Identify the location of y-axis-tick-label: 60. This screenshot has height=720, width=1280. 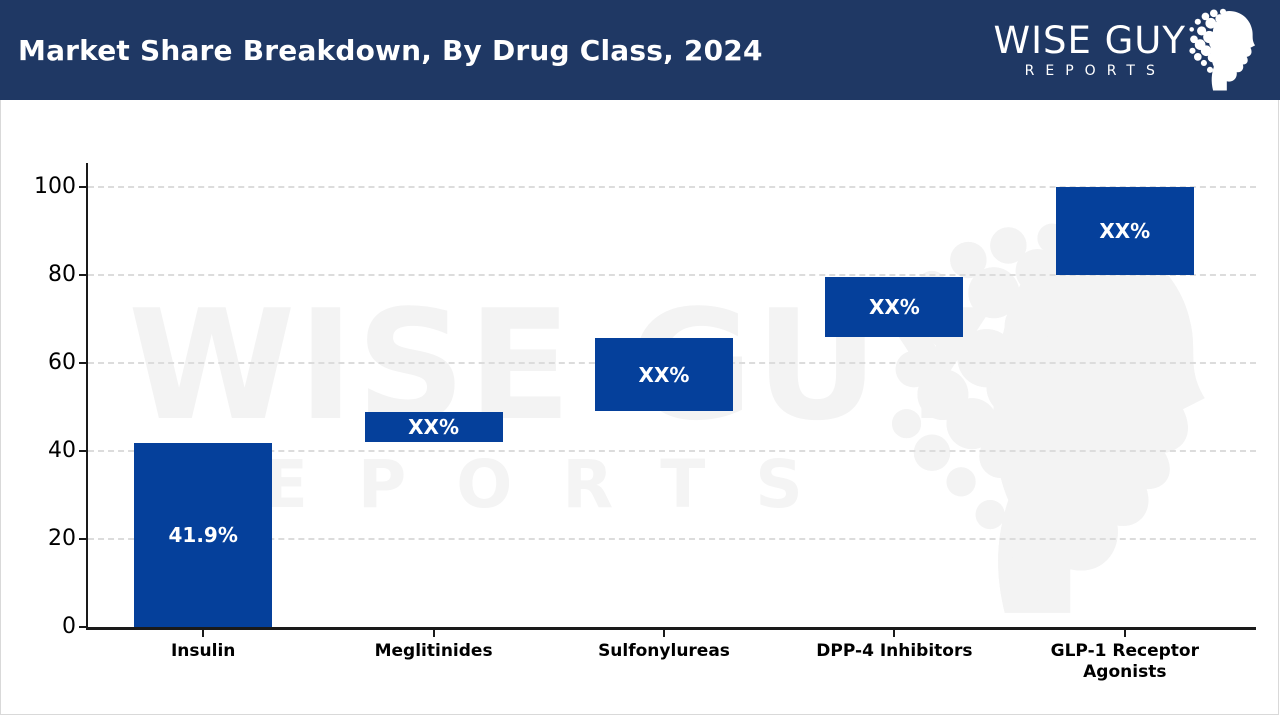
(62, 362).